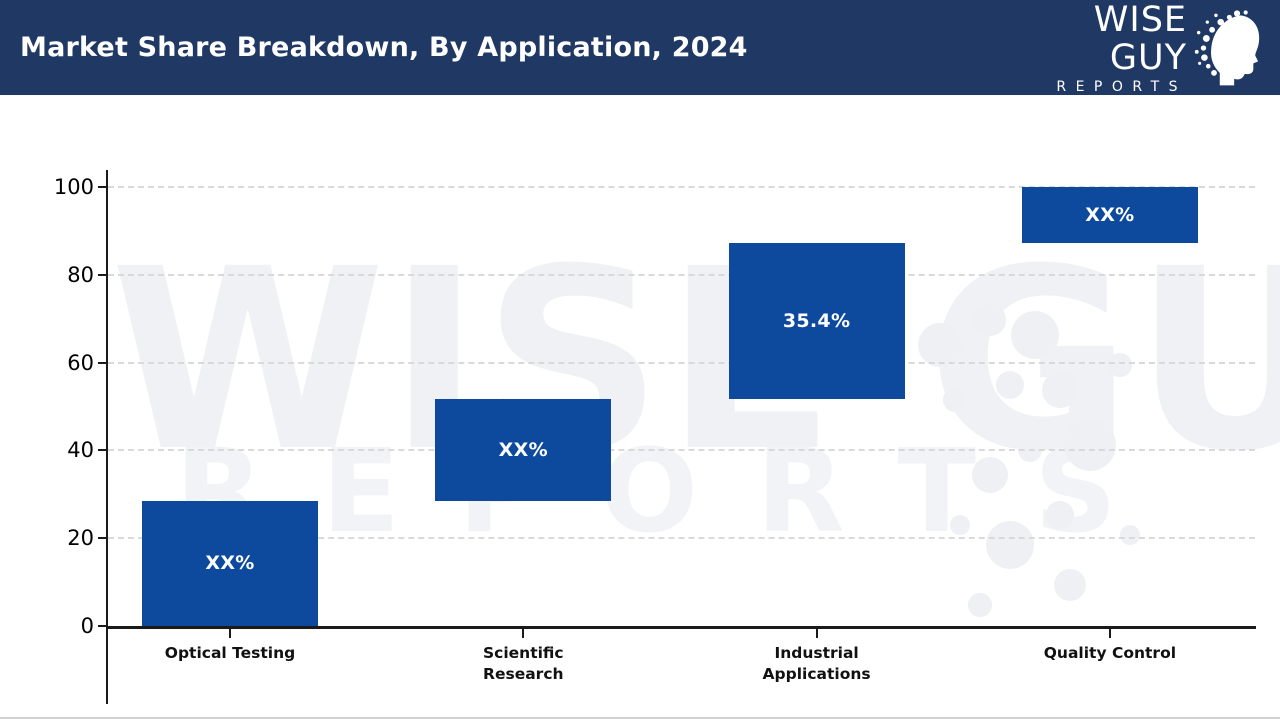 This screenshot has width=1280, height=720. What do you see at coordinates (523, 663) in the screenshot?
I see `category-label: Scientific Research` at bounding box center [523, 663].